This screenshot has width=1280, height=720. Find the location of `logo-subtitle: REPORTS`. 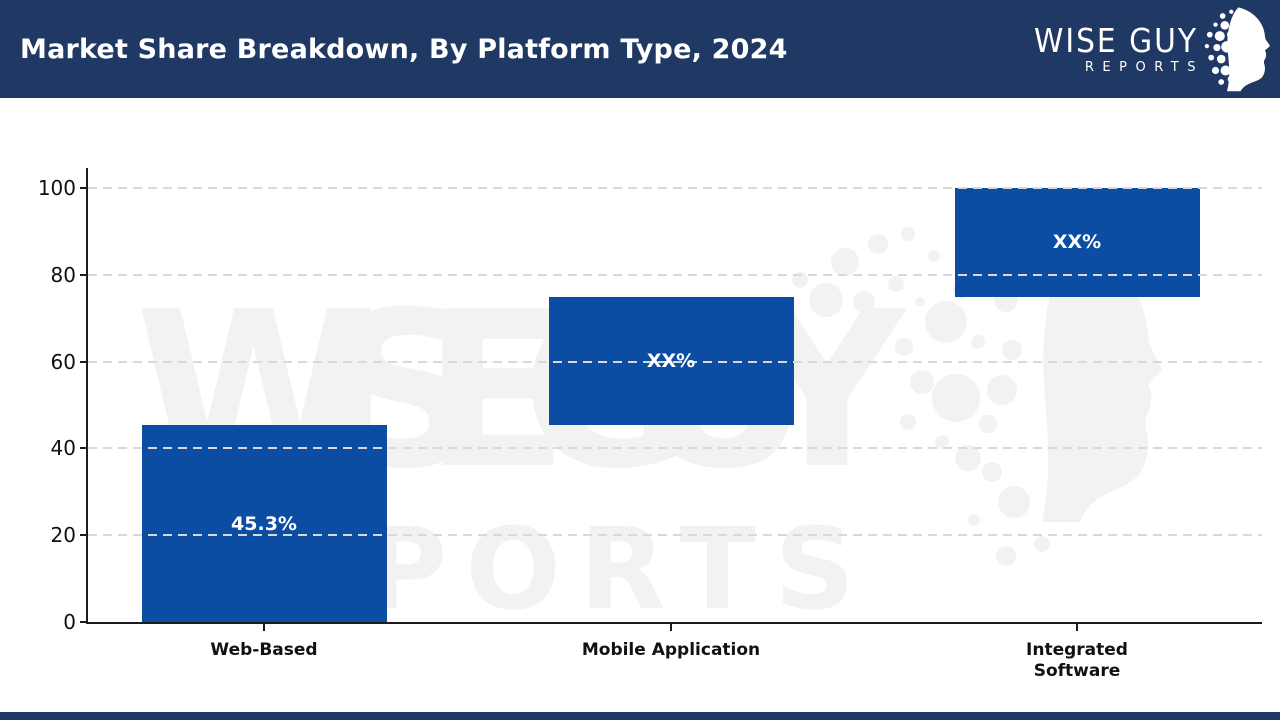

logo-subtitle: REPORTS is located at coordinates (1144, 67).